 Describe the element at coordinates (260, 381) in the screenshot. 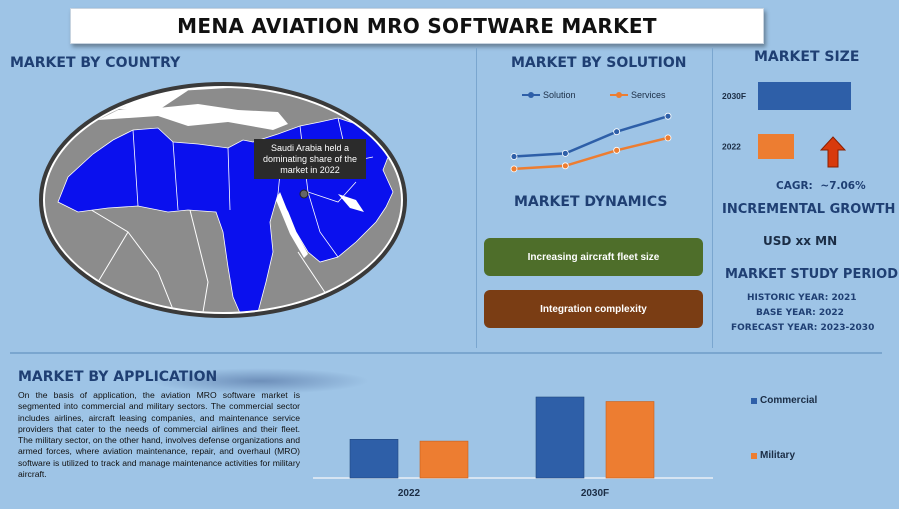

I see `application-heading-shadow` at that location.